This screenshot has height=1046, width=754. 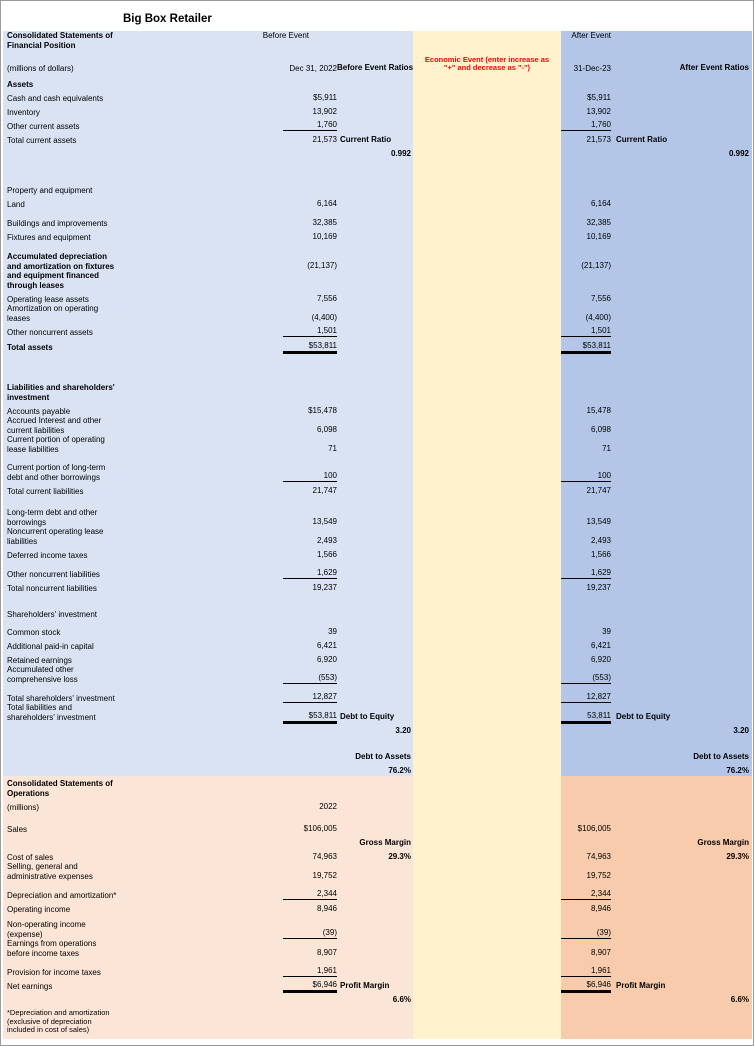 I want to click on workbook-title: Big Box Retailer, so click(x=167, y=19).